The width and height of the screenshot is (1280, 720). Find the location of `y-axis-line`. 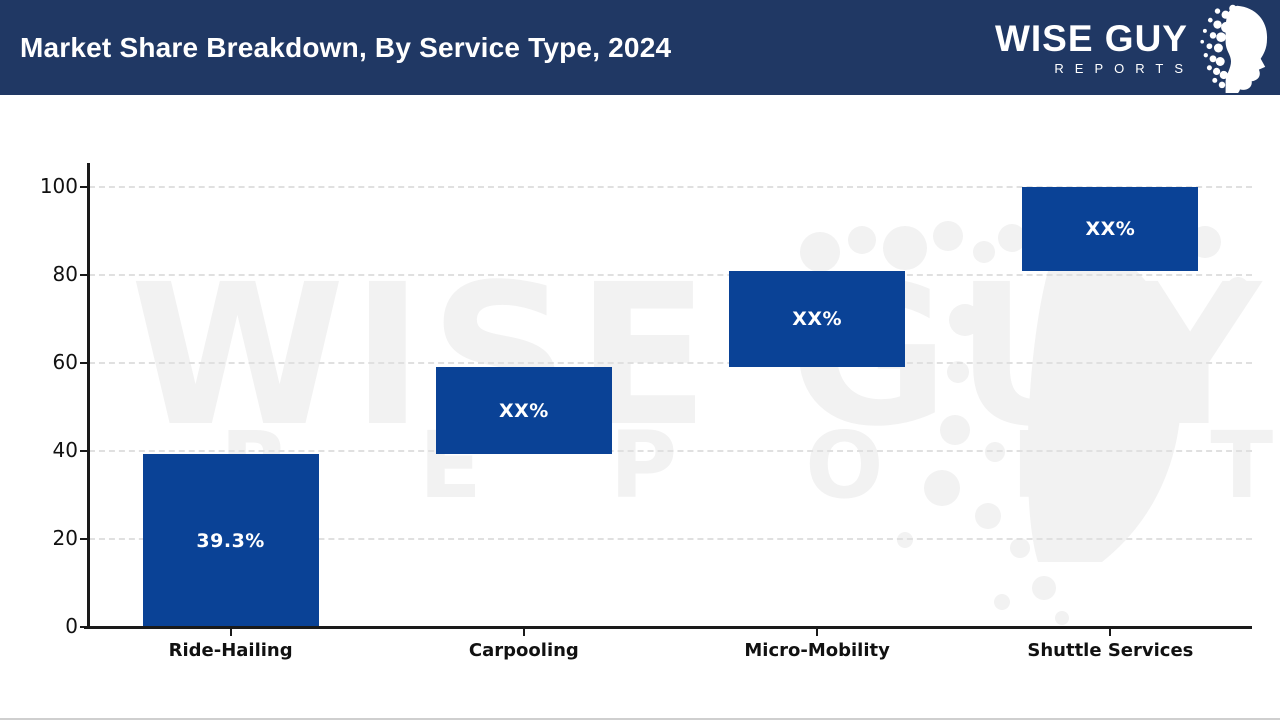

y-axis-line is located at coordinates (88, 396).